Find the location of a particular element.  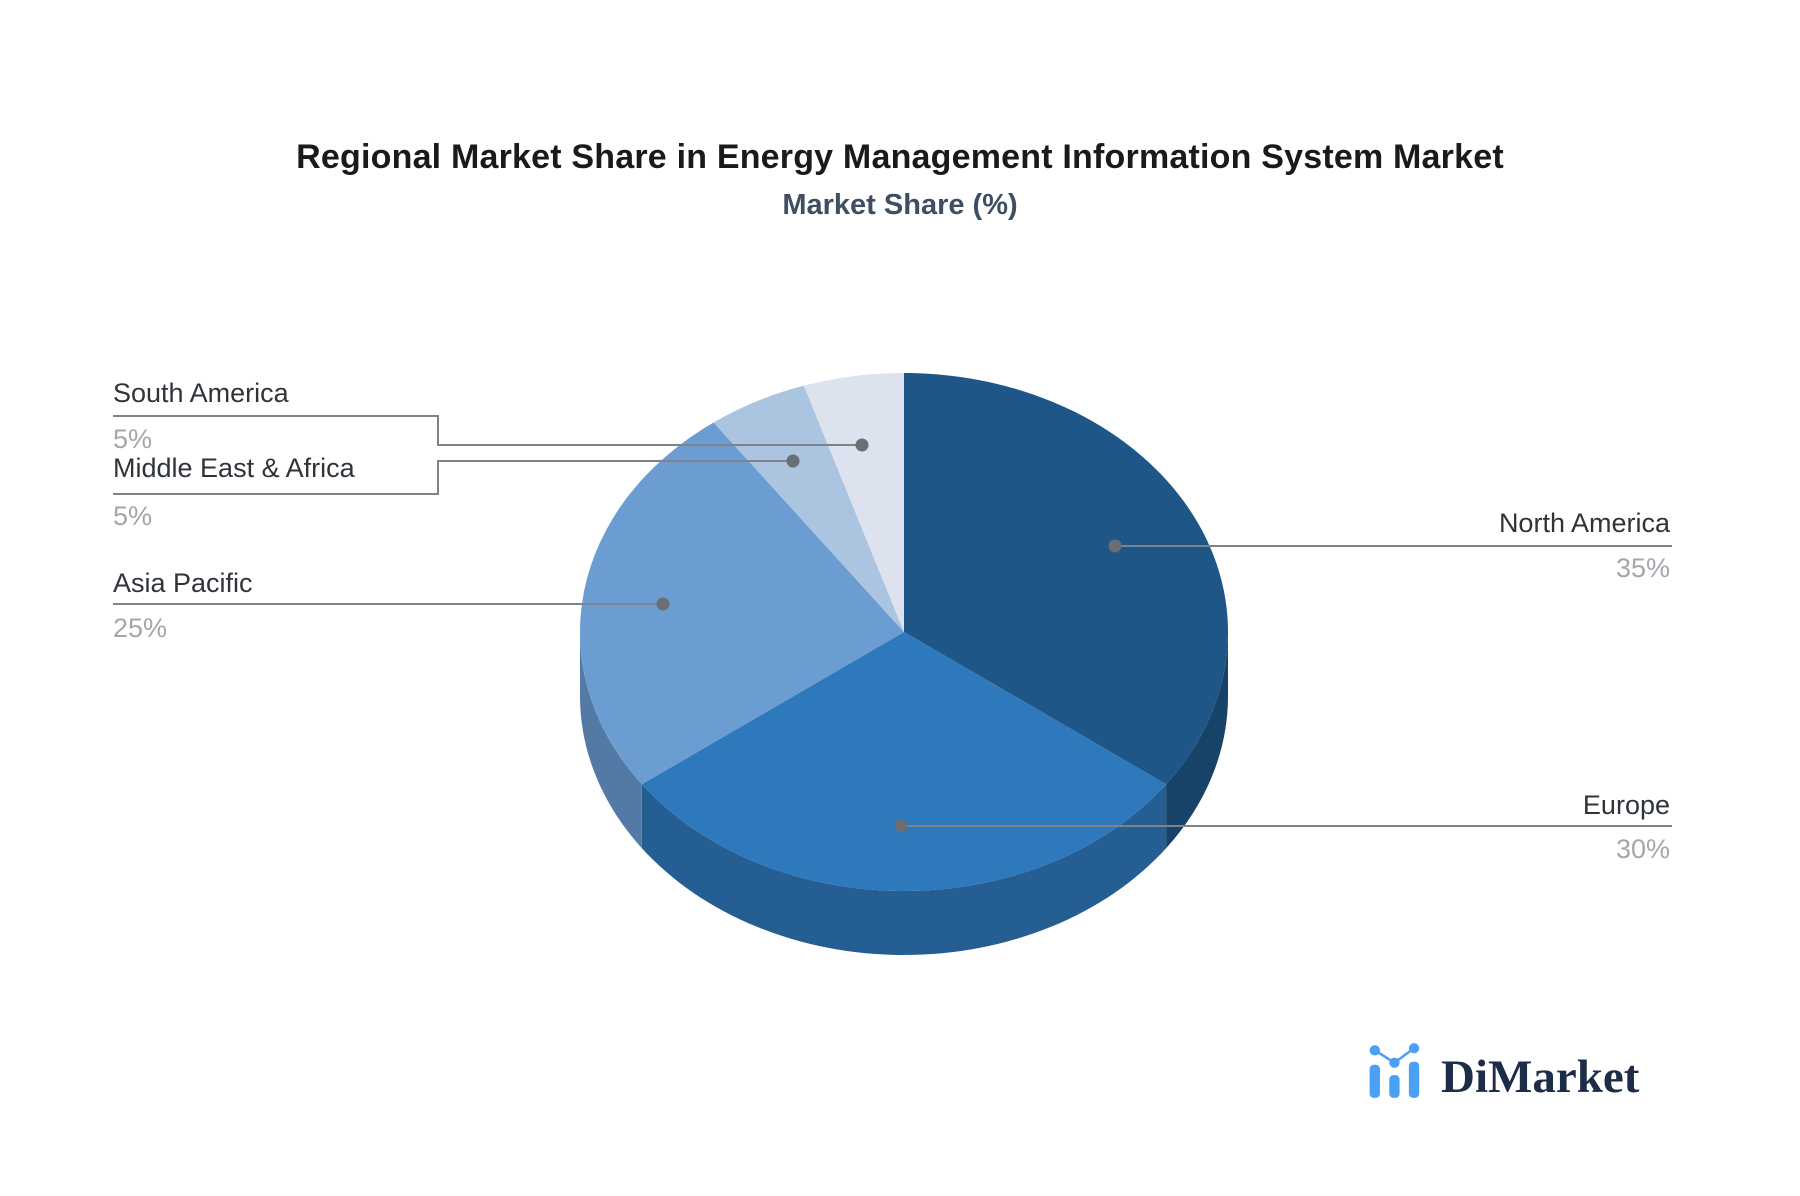

pct-asia-pacific: 25% is located at coordinates (140, 628).